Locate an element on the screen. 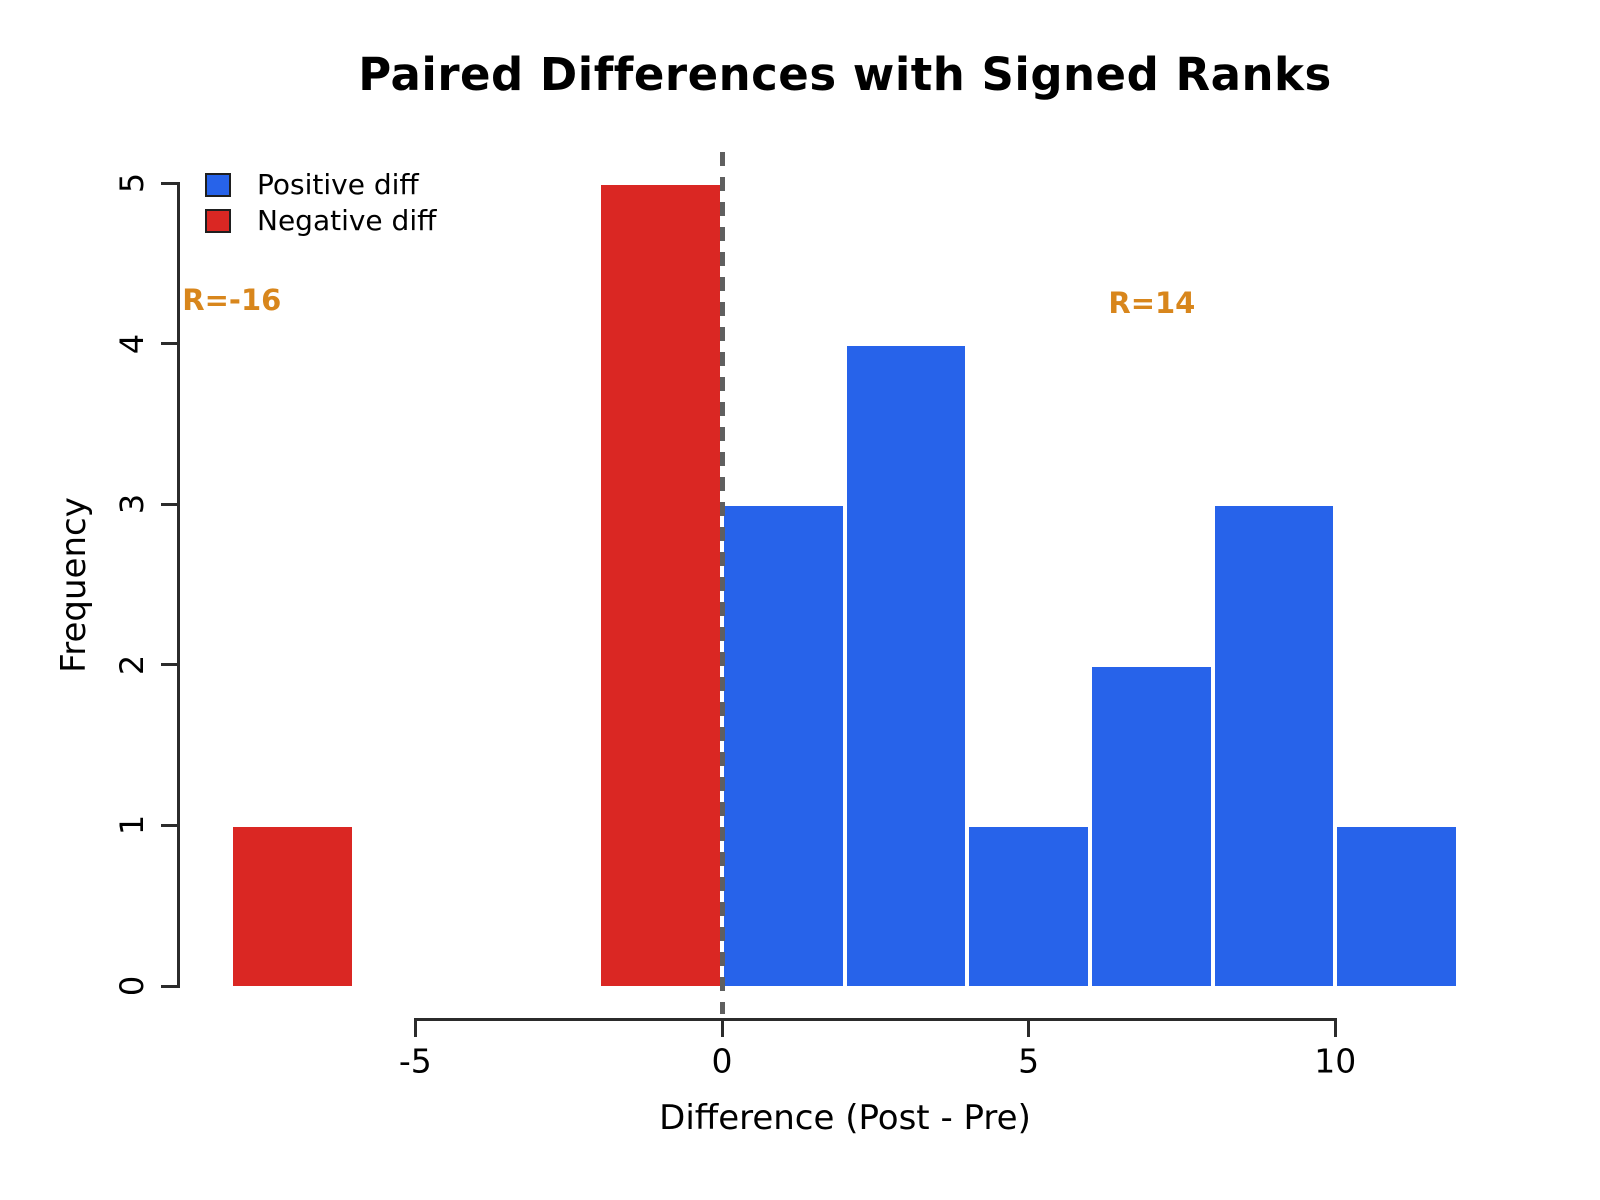 Image resolution: width=1600 pixels, height=1200 pixels. x-tick-label: -5 is located at coordinates (415, 1061).